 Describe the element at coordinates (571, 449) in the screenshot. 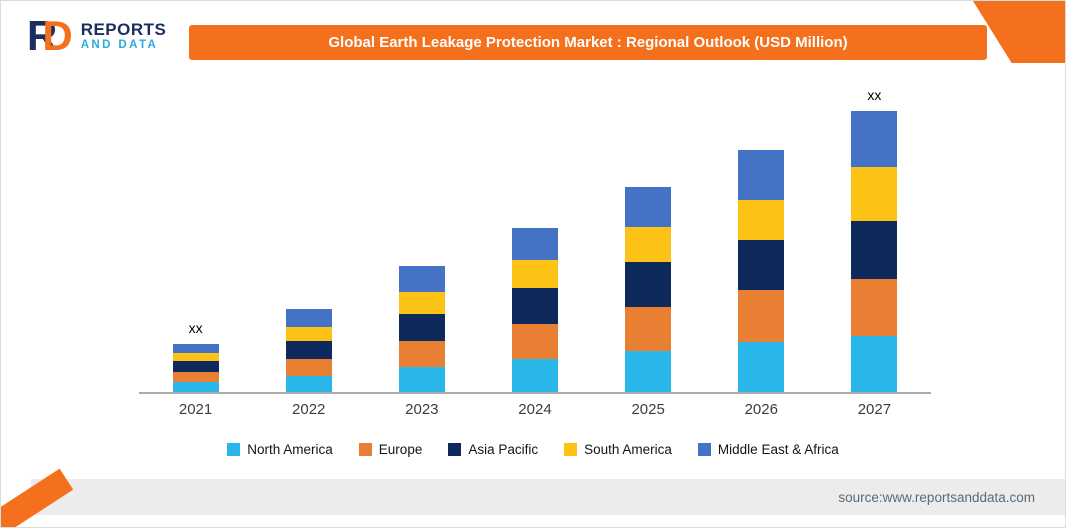

I see `legend-swatch-south-america` at that location.